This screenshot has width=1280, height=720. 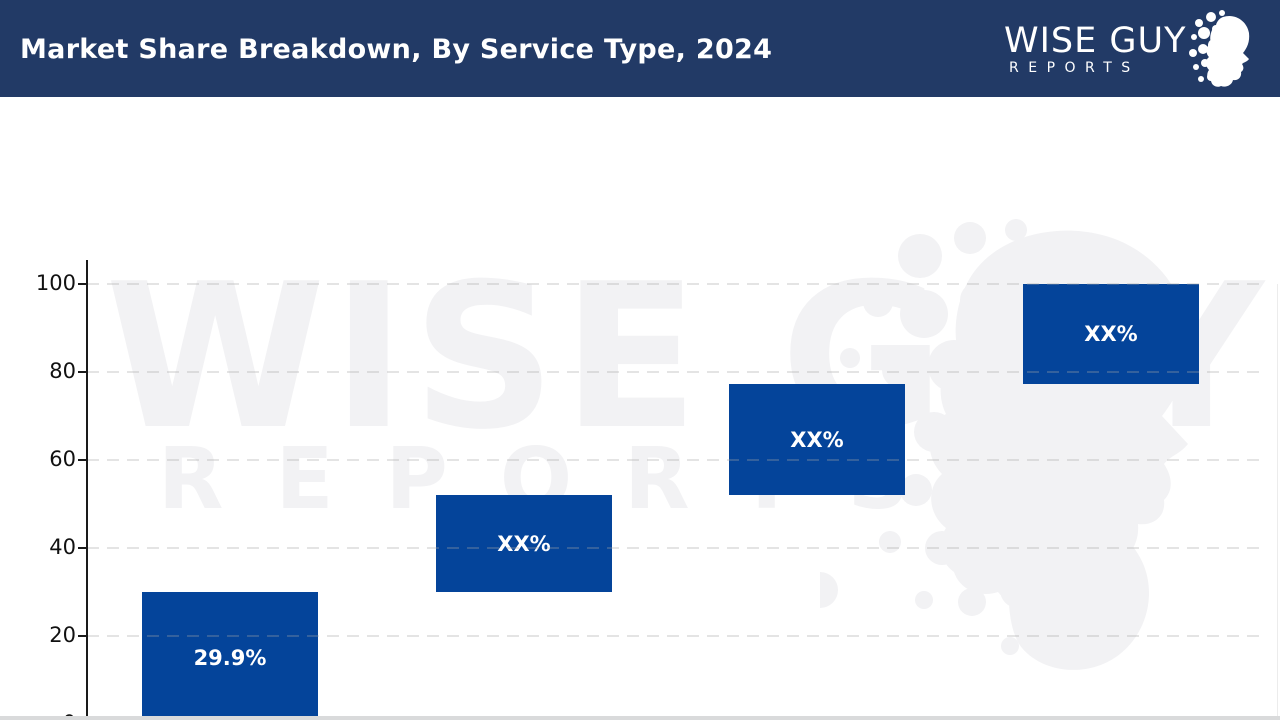 I want to click on bar-value-label-3: XX%, so click(x=817, y=439).